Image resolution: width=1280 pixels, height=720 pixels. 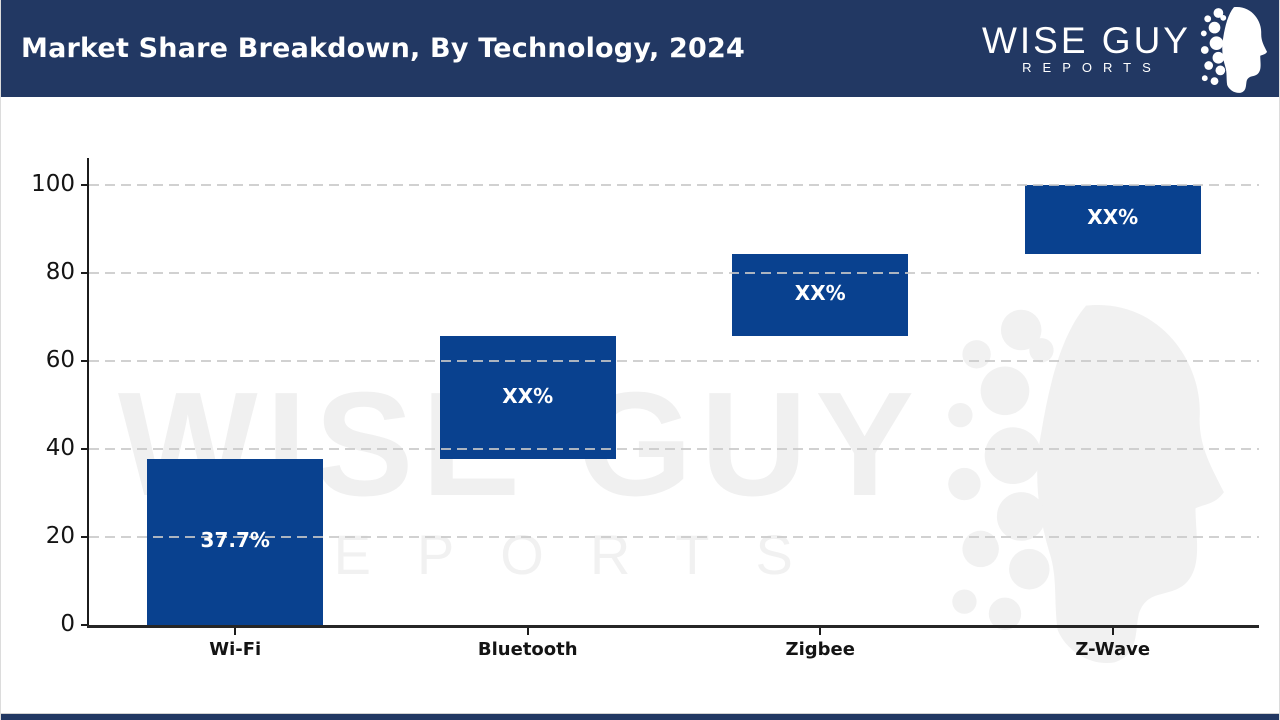 What do you see at coordinates (60, 360) in the screenshot?
I see `y-tick-label-60: 60` at bounding box center [60, 360].